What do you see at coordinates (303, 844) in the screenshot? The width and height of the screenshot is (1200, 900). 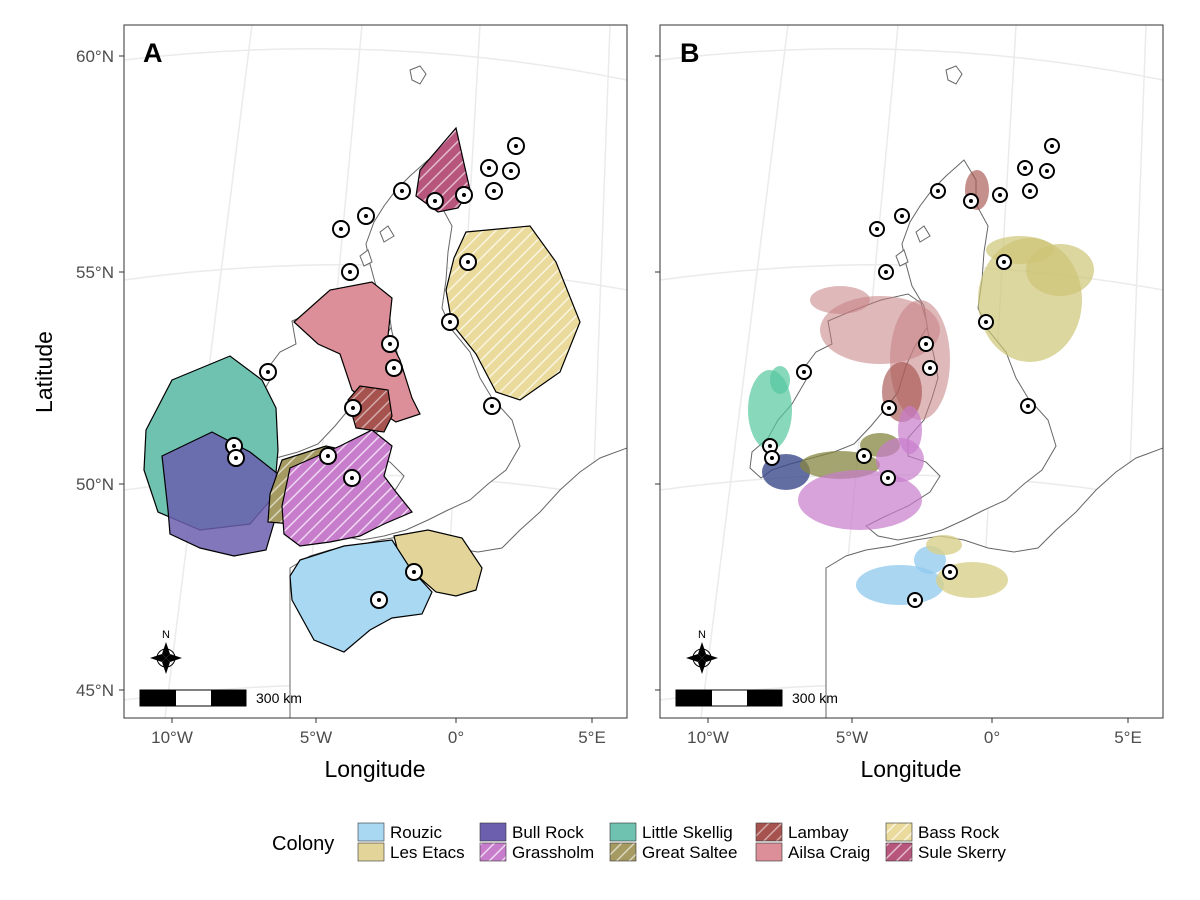 I see `legend-title: Colony` at bounding box center [303, 844].